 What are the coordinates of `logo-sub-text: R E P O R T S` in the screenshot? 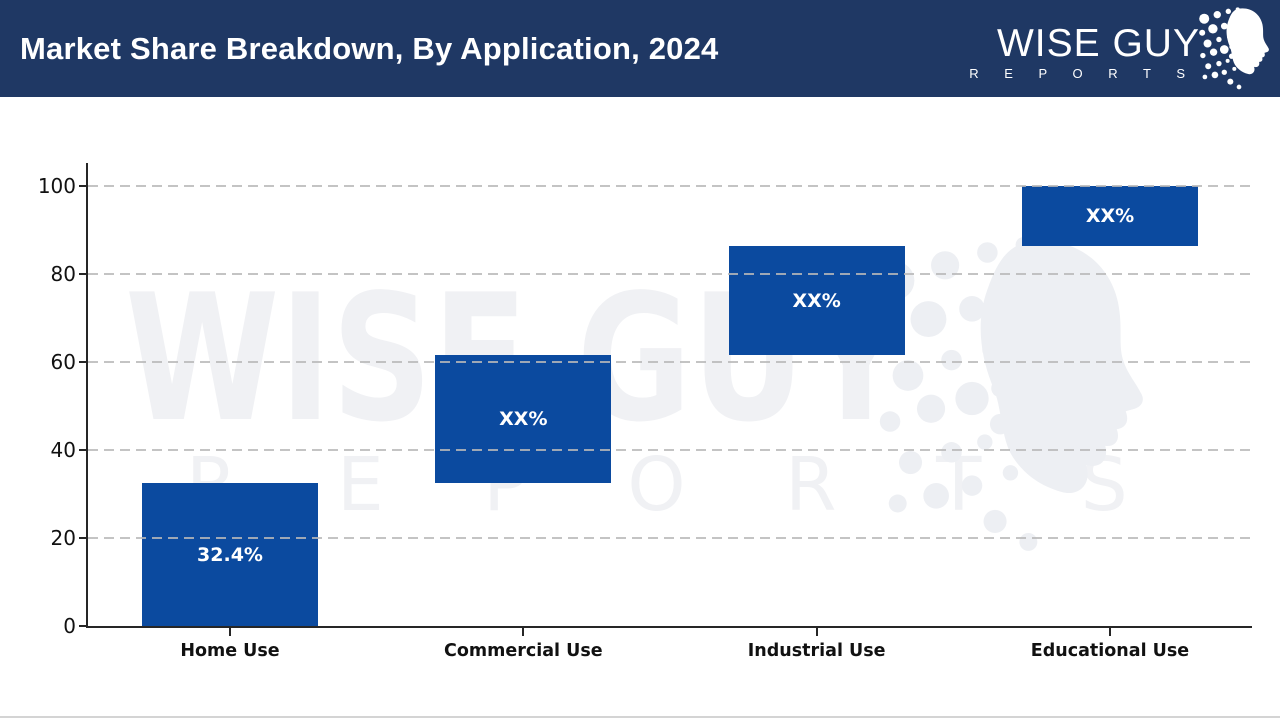 It's located at (1082, 73).